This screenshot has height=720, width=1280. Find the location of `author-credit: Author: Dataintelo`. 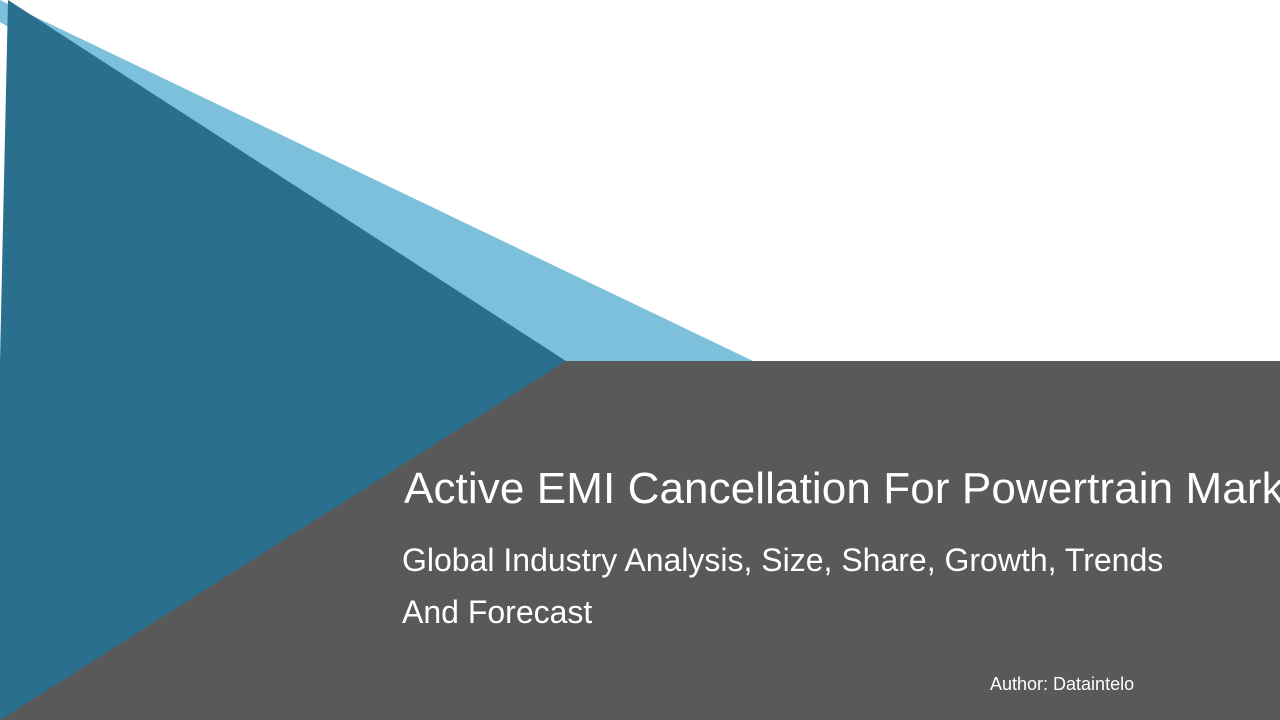

author-credit: Author: Dataintelo is located at coordinates (1062, 684).